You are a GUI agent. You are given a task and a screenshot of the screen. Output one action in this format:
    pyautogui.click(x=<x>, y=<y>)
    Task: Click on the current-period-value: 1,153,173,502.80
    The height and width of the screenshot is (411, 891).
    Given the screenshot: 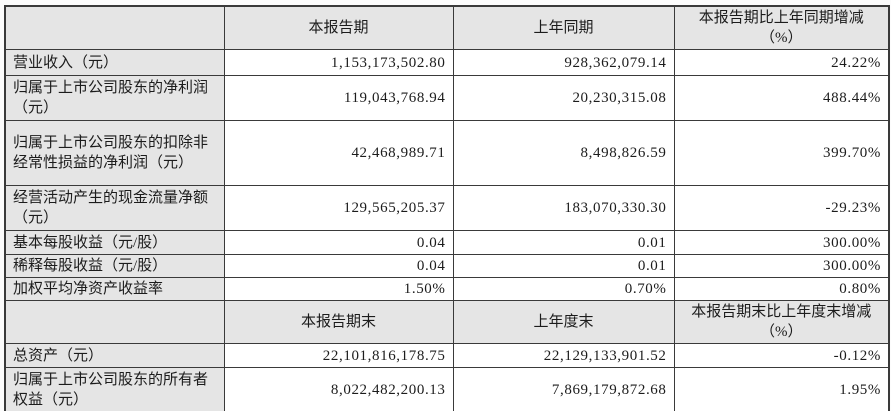 What is the action you would take?
    pyautogui.click(x=338, y=62)
    